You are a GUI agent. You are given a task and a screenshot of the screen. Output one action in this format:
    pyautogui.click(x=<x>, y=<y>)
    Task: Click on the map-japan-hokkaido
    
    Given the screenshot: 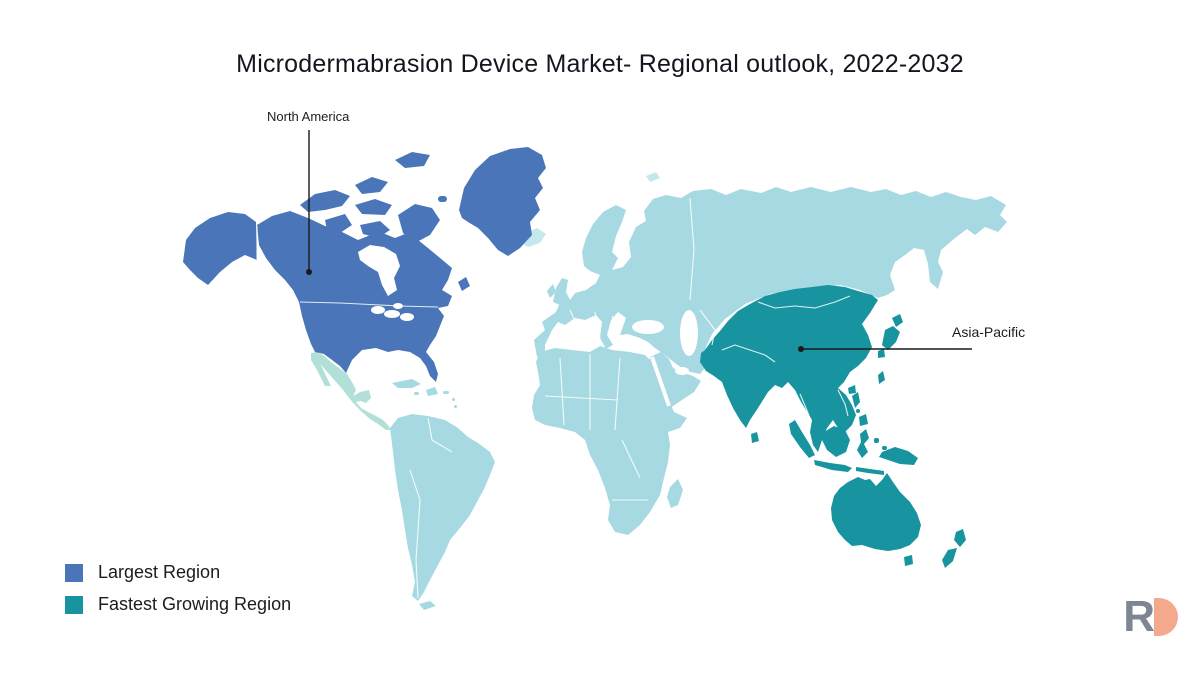 What is the action you would take?
    pyautogui.click(x=897, y=320)
    